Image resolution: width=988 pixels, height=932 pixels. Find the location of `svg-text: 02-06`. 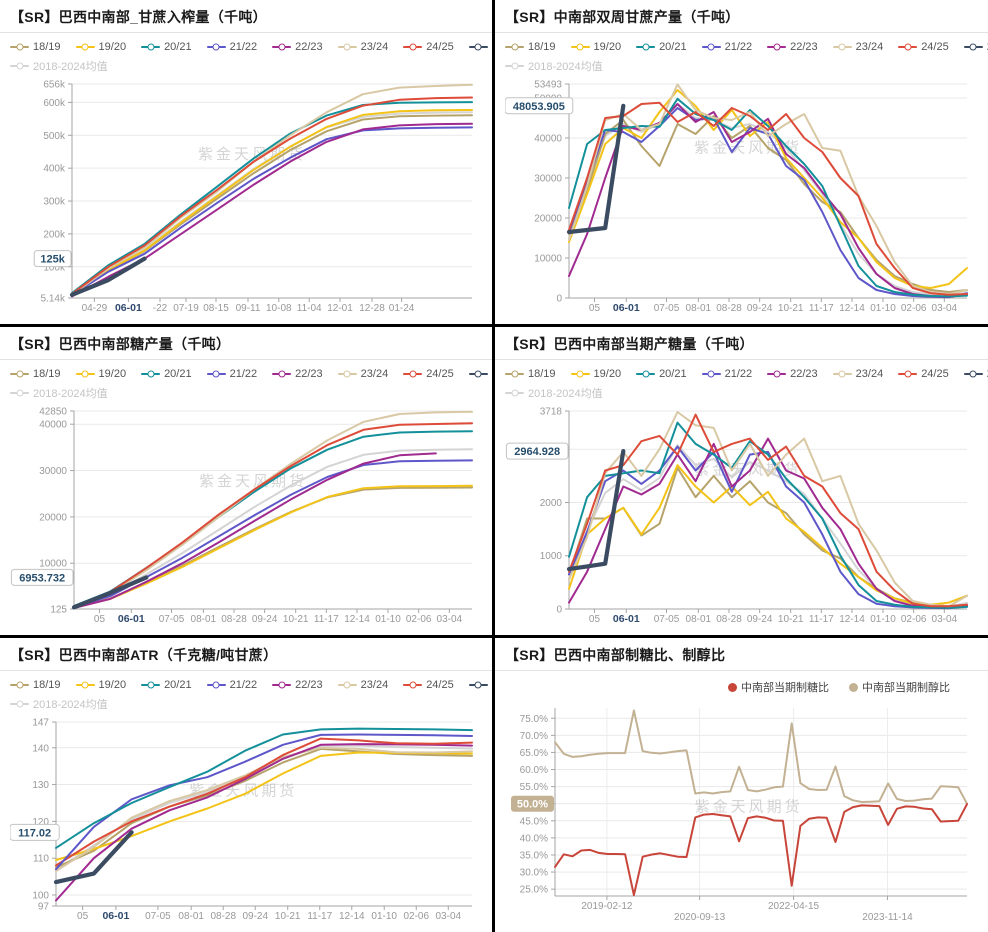

svg-text: 02-06 is located at coordinates (419, 619).